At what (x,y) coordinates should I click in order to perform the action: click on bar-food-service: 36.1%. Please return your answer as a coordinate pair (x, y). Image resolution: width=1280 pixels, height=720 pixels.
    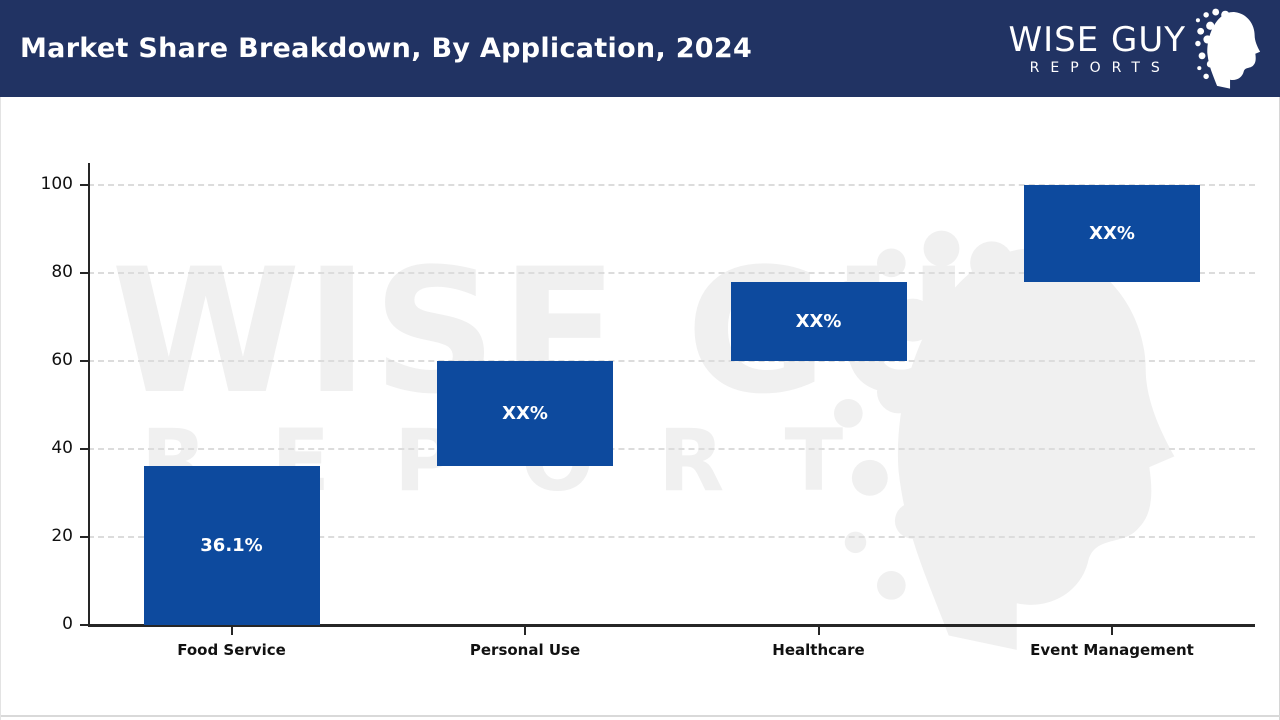
    Looking at the image, I should click on (231, 545).